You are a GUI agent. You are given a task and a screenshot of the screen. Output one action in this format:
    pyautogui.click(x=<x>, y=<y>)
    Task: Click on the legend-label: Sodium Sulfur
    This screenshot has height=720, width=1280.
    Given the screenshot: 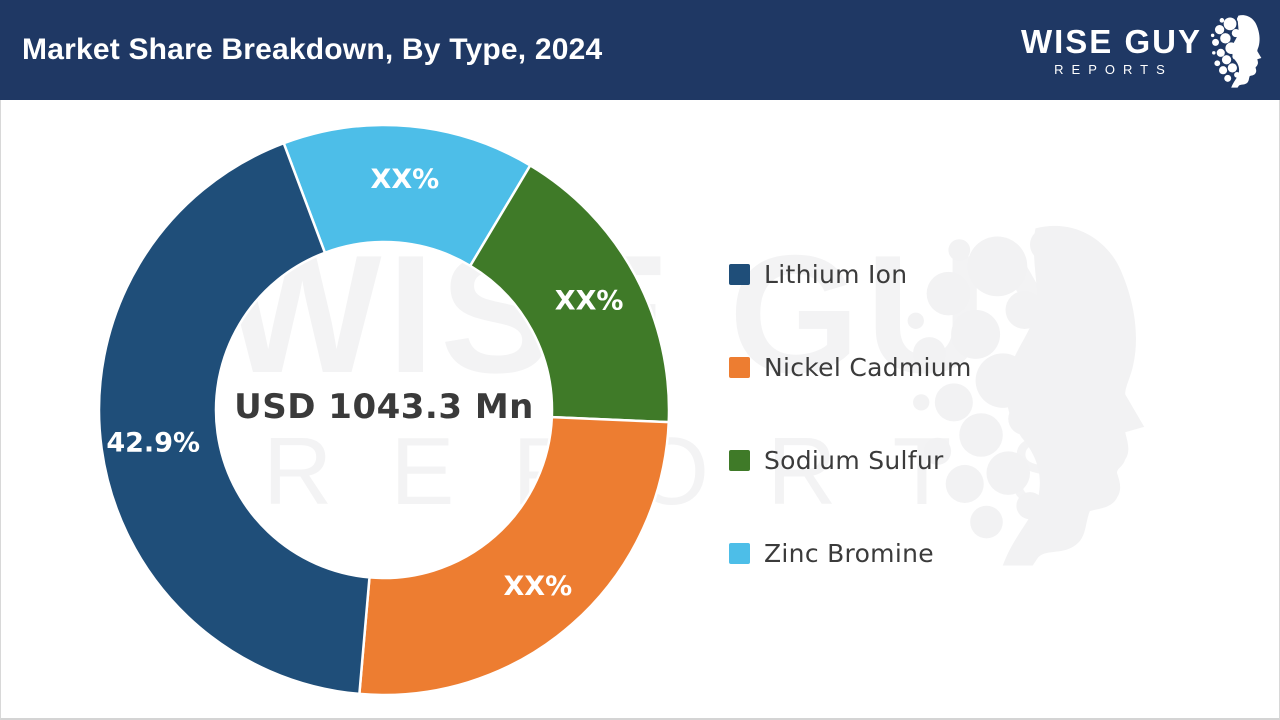 What is the action you would take?
    pyautogui.click(x=854, y=460)
    